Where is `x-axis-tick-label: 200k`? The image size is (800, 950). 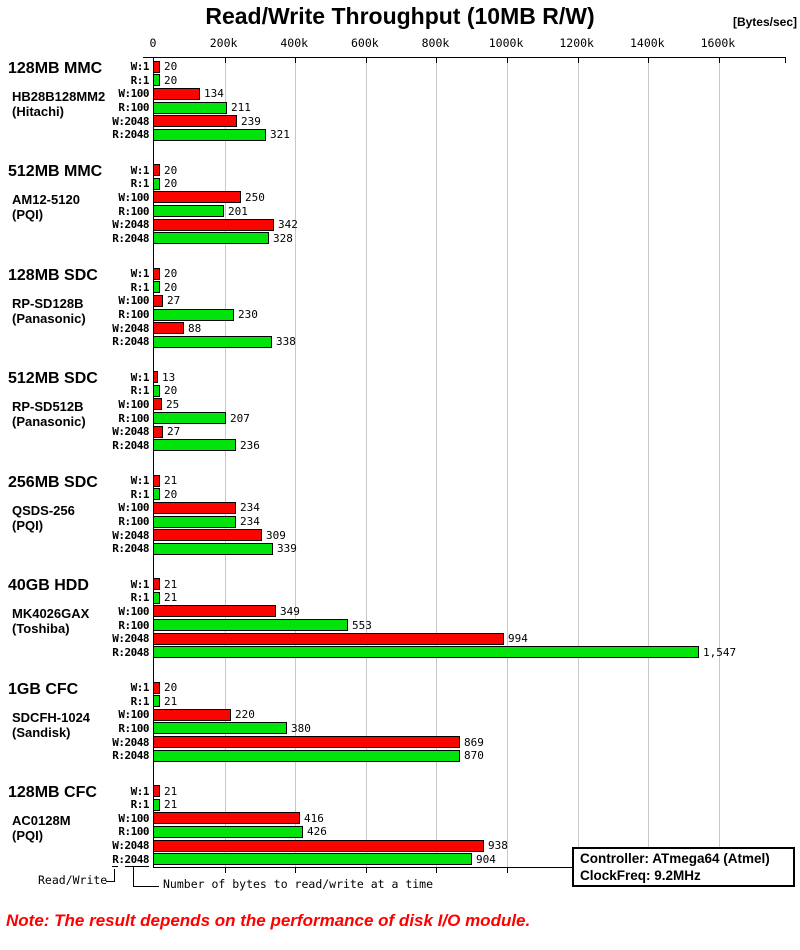 x-axis-tick-label: 200k is located at coordinates (223, 43).